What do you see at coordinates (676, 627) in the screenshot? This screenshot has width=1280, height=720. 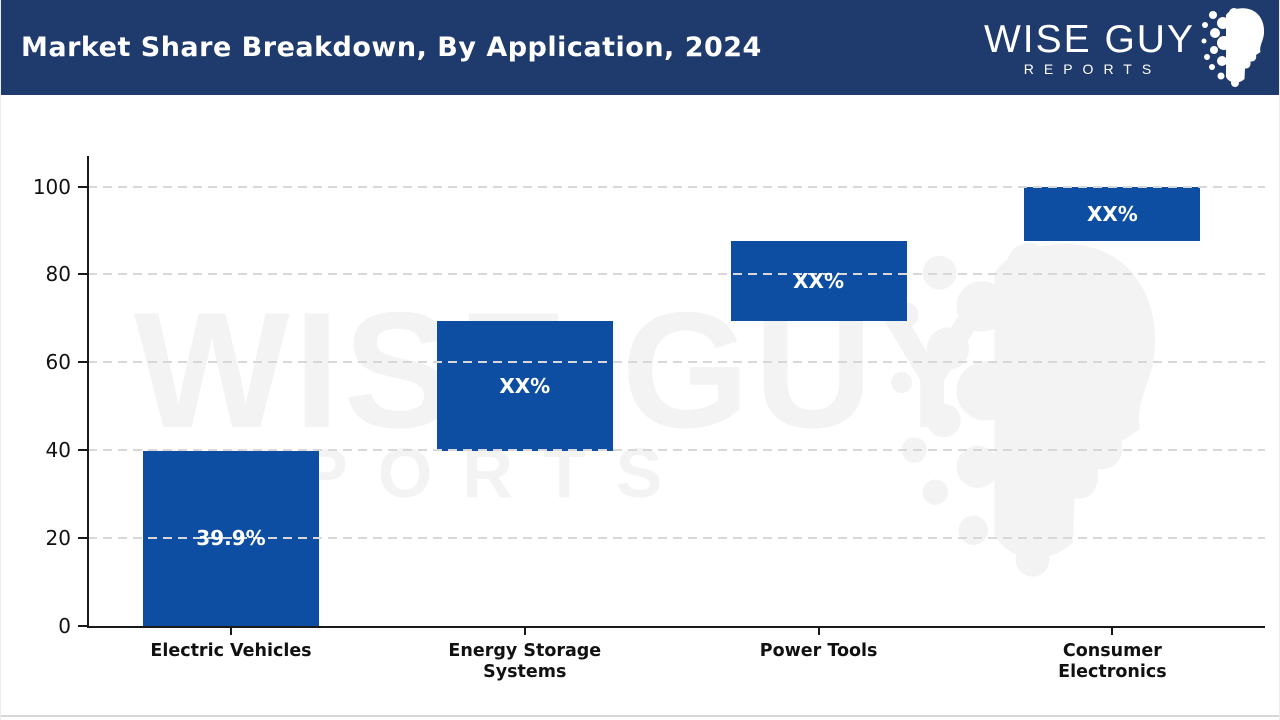 I see `x-axis-line` at bounding box center [676, 627].